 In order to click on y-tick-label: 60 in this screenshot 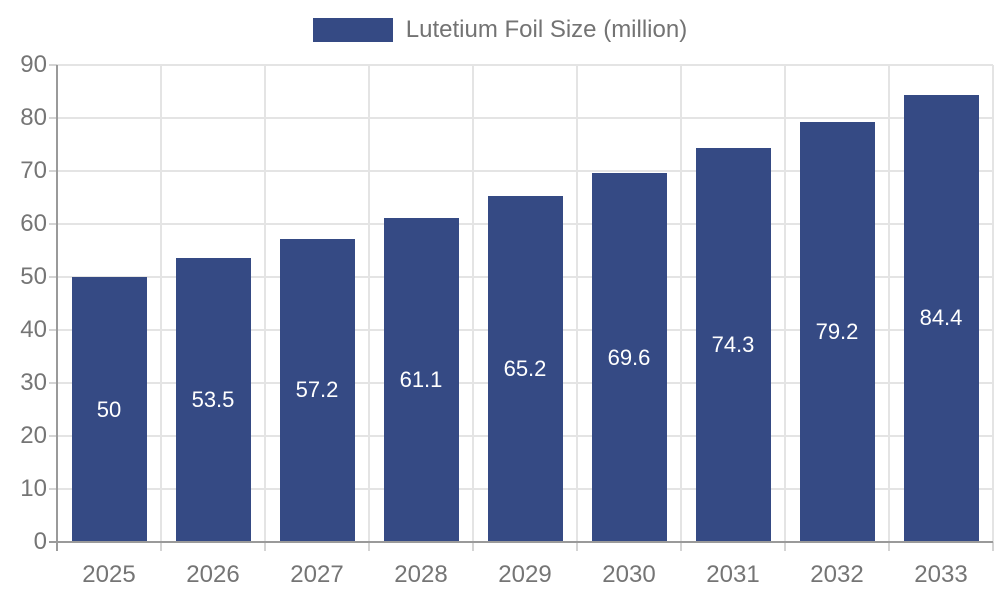, I will do `click(33, 223)`.